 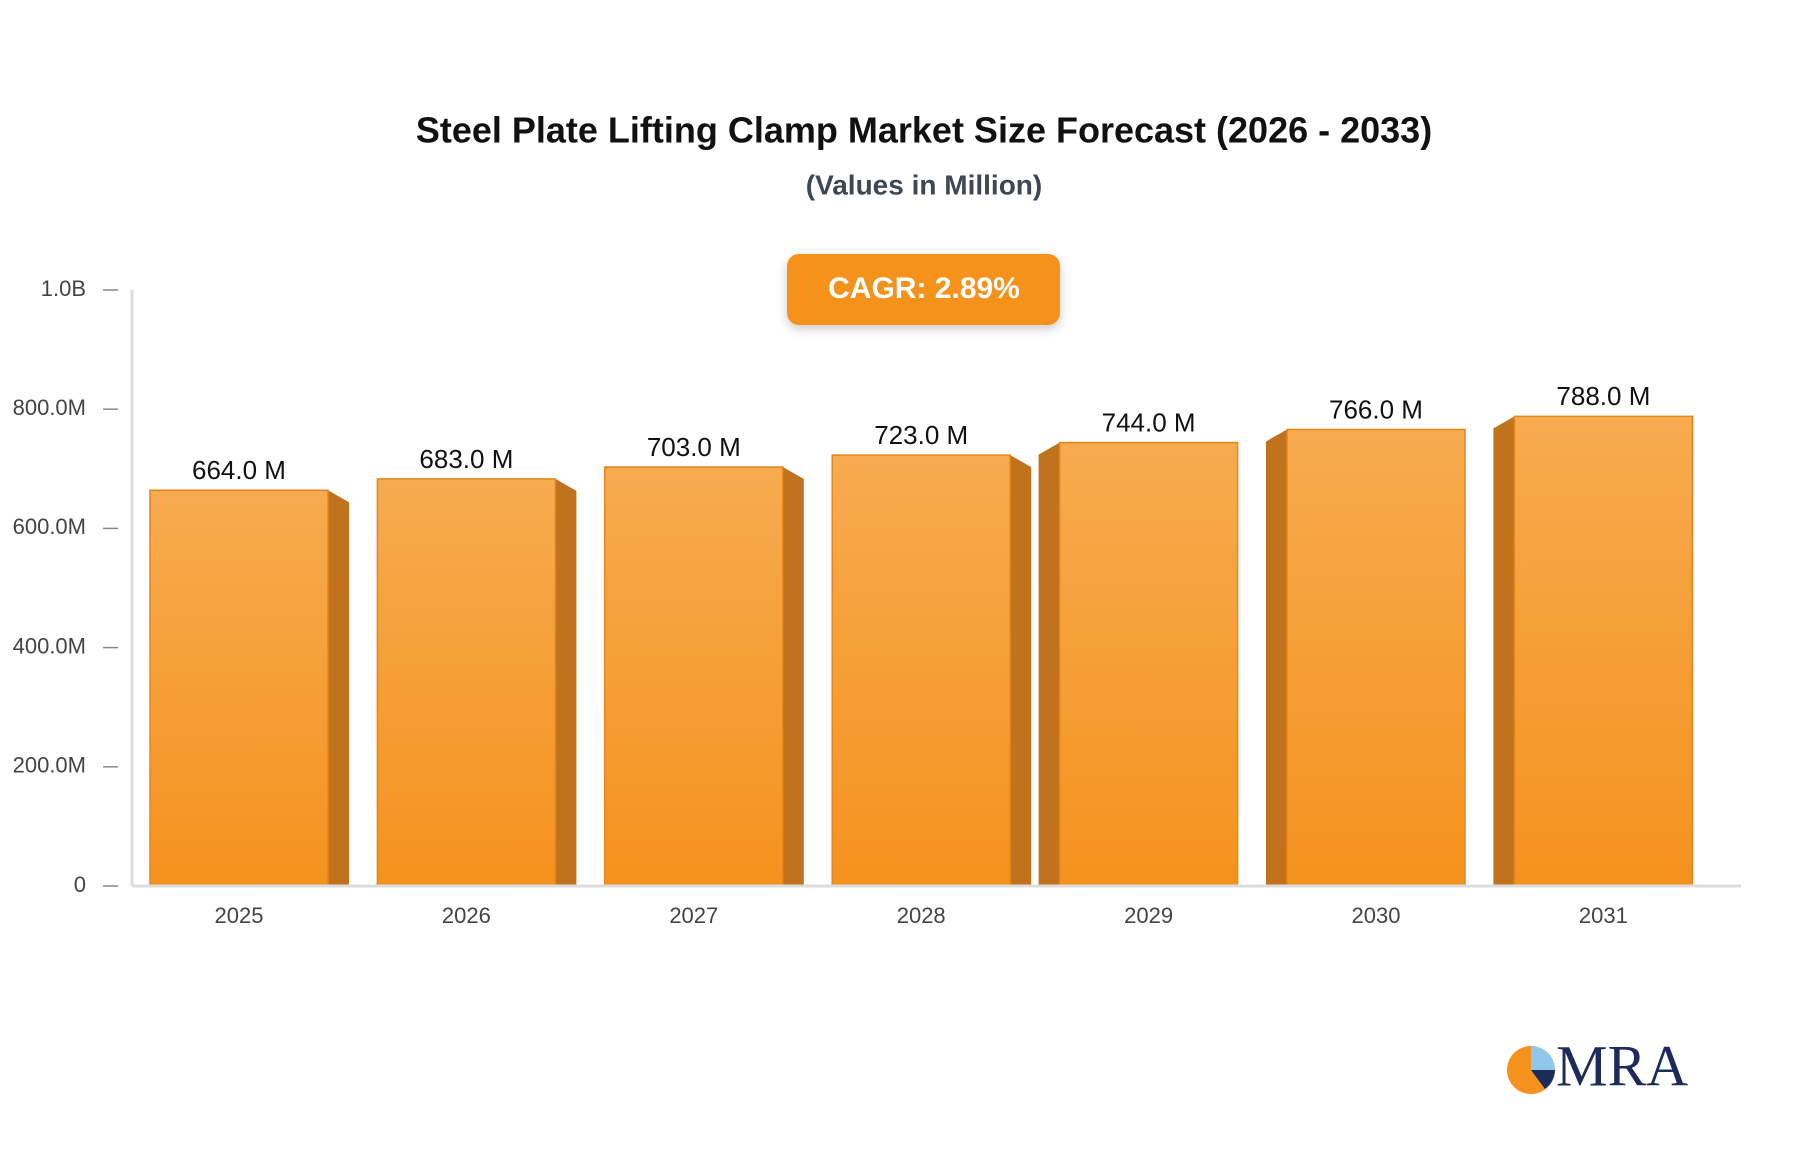 I want to click on value-label: 664.0 M, so click(x=239, y=470).